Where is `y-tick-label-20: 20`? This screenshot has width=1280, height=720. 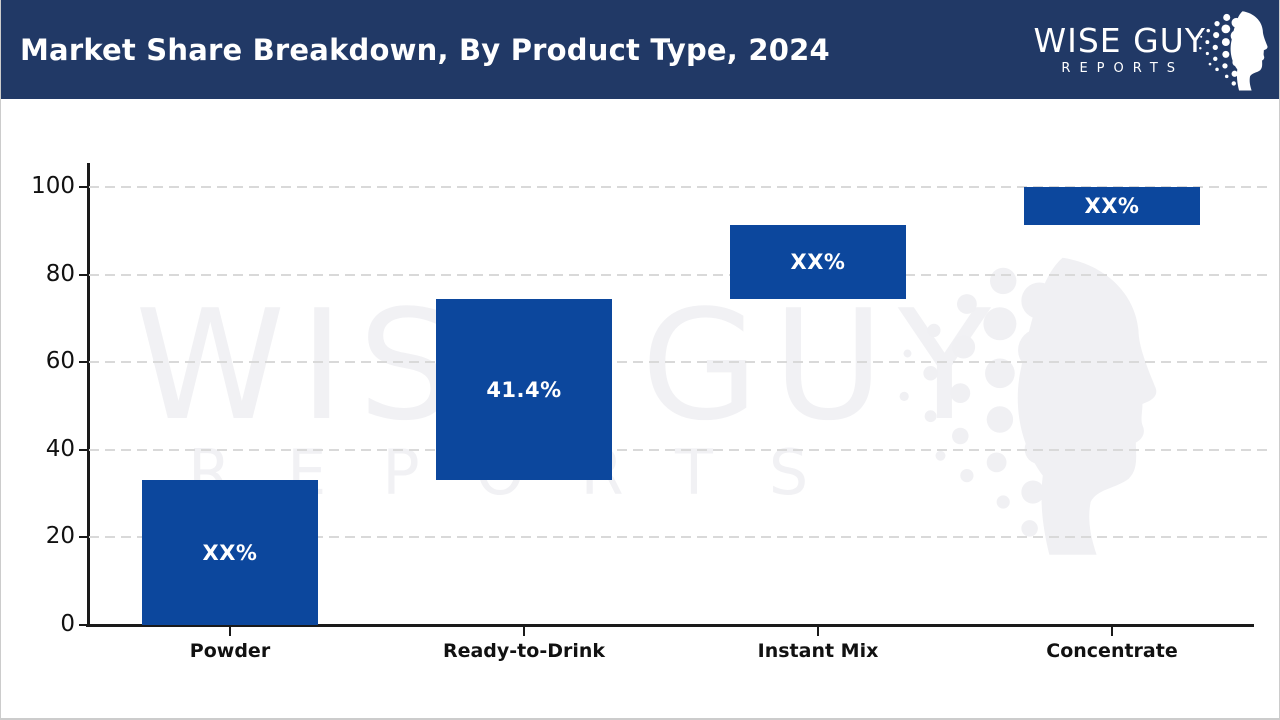
y-tick-label-20: 20 is located at coordinates (60, 536).